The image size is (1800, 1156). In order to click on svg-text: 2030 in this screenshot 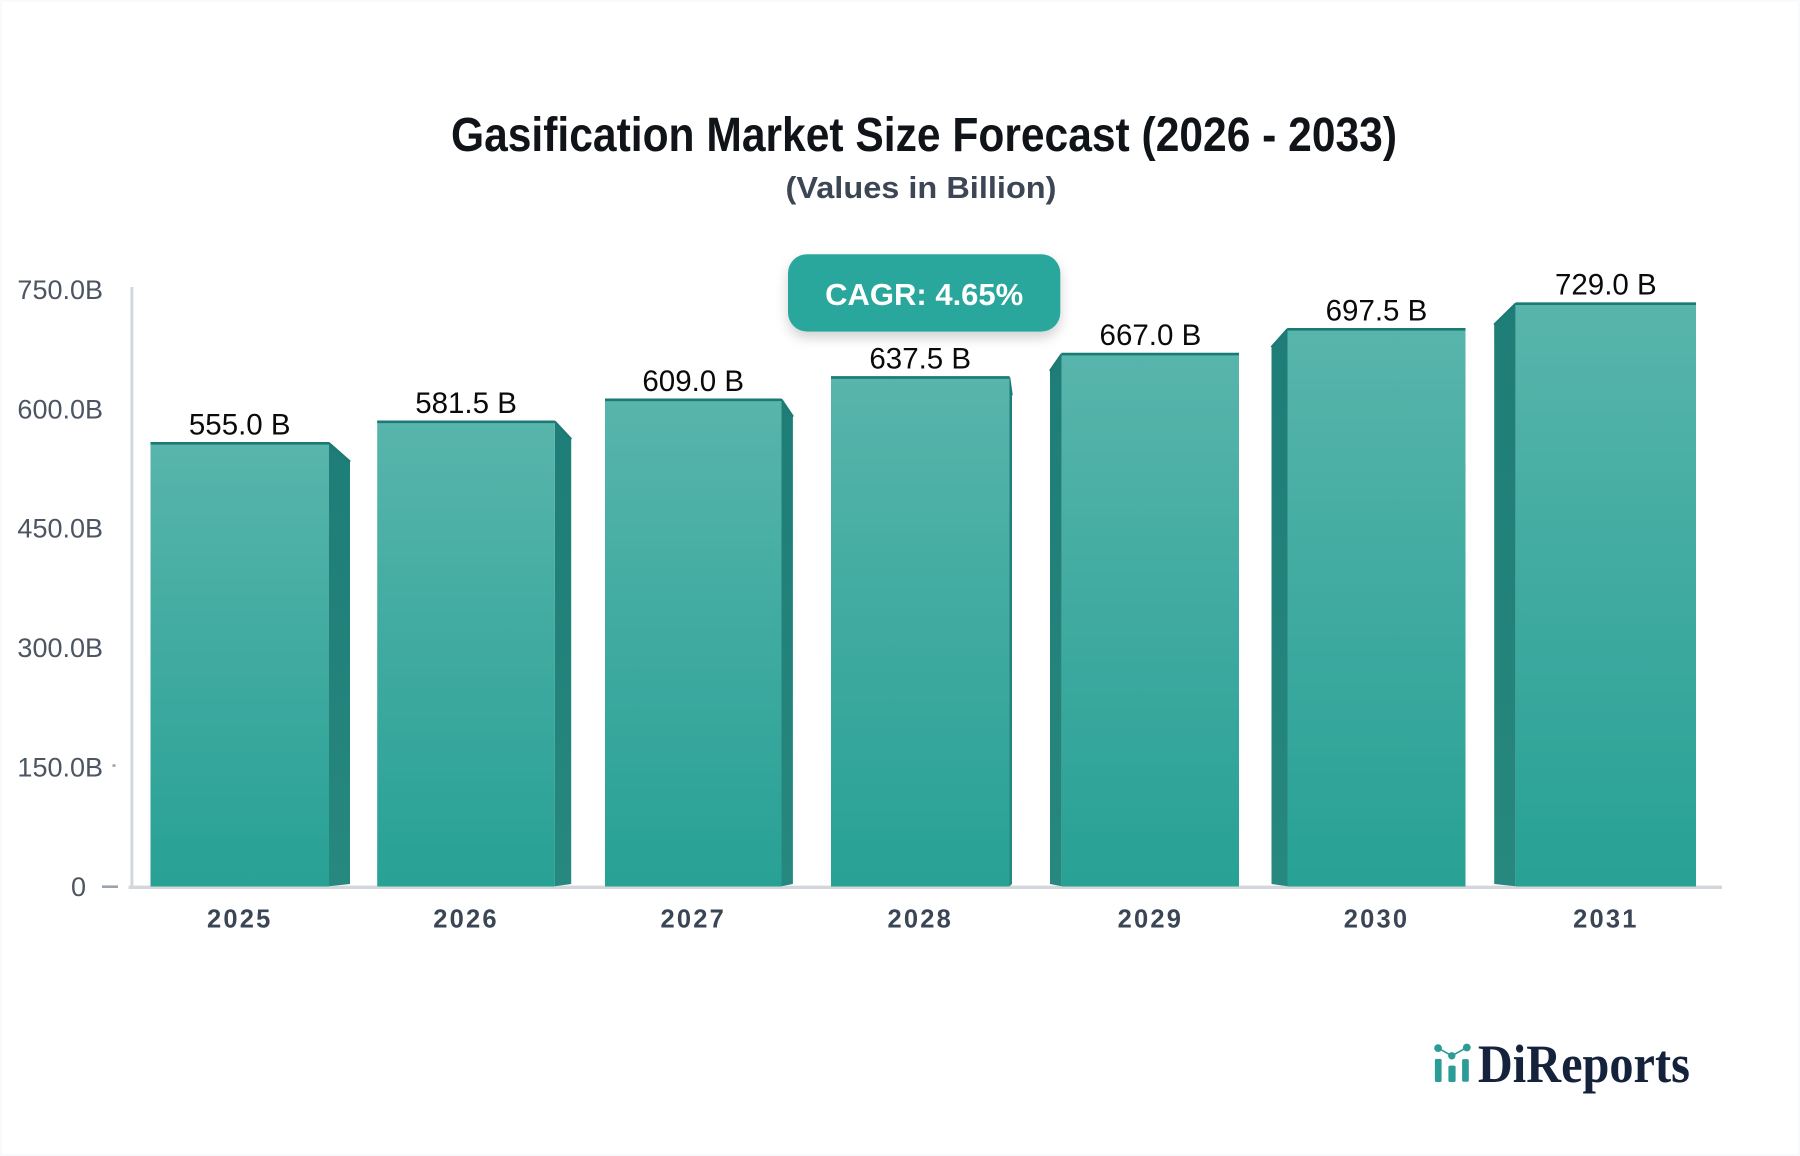, I will do `click(1377, 920)`.